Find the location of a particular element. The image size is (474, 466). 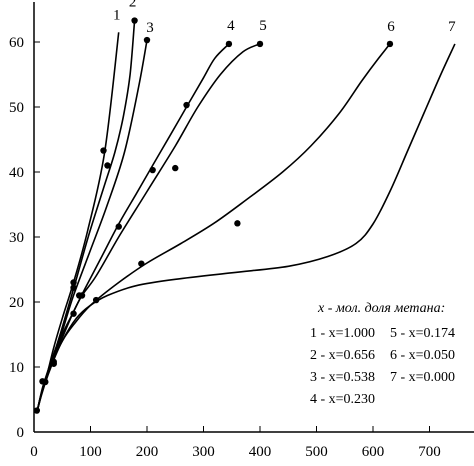

y-tick-label: 10 is located at coordinates (16, 368).